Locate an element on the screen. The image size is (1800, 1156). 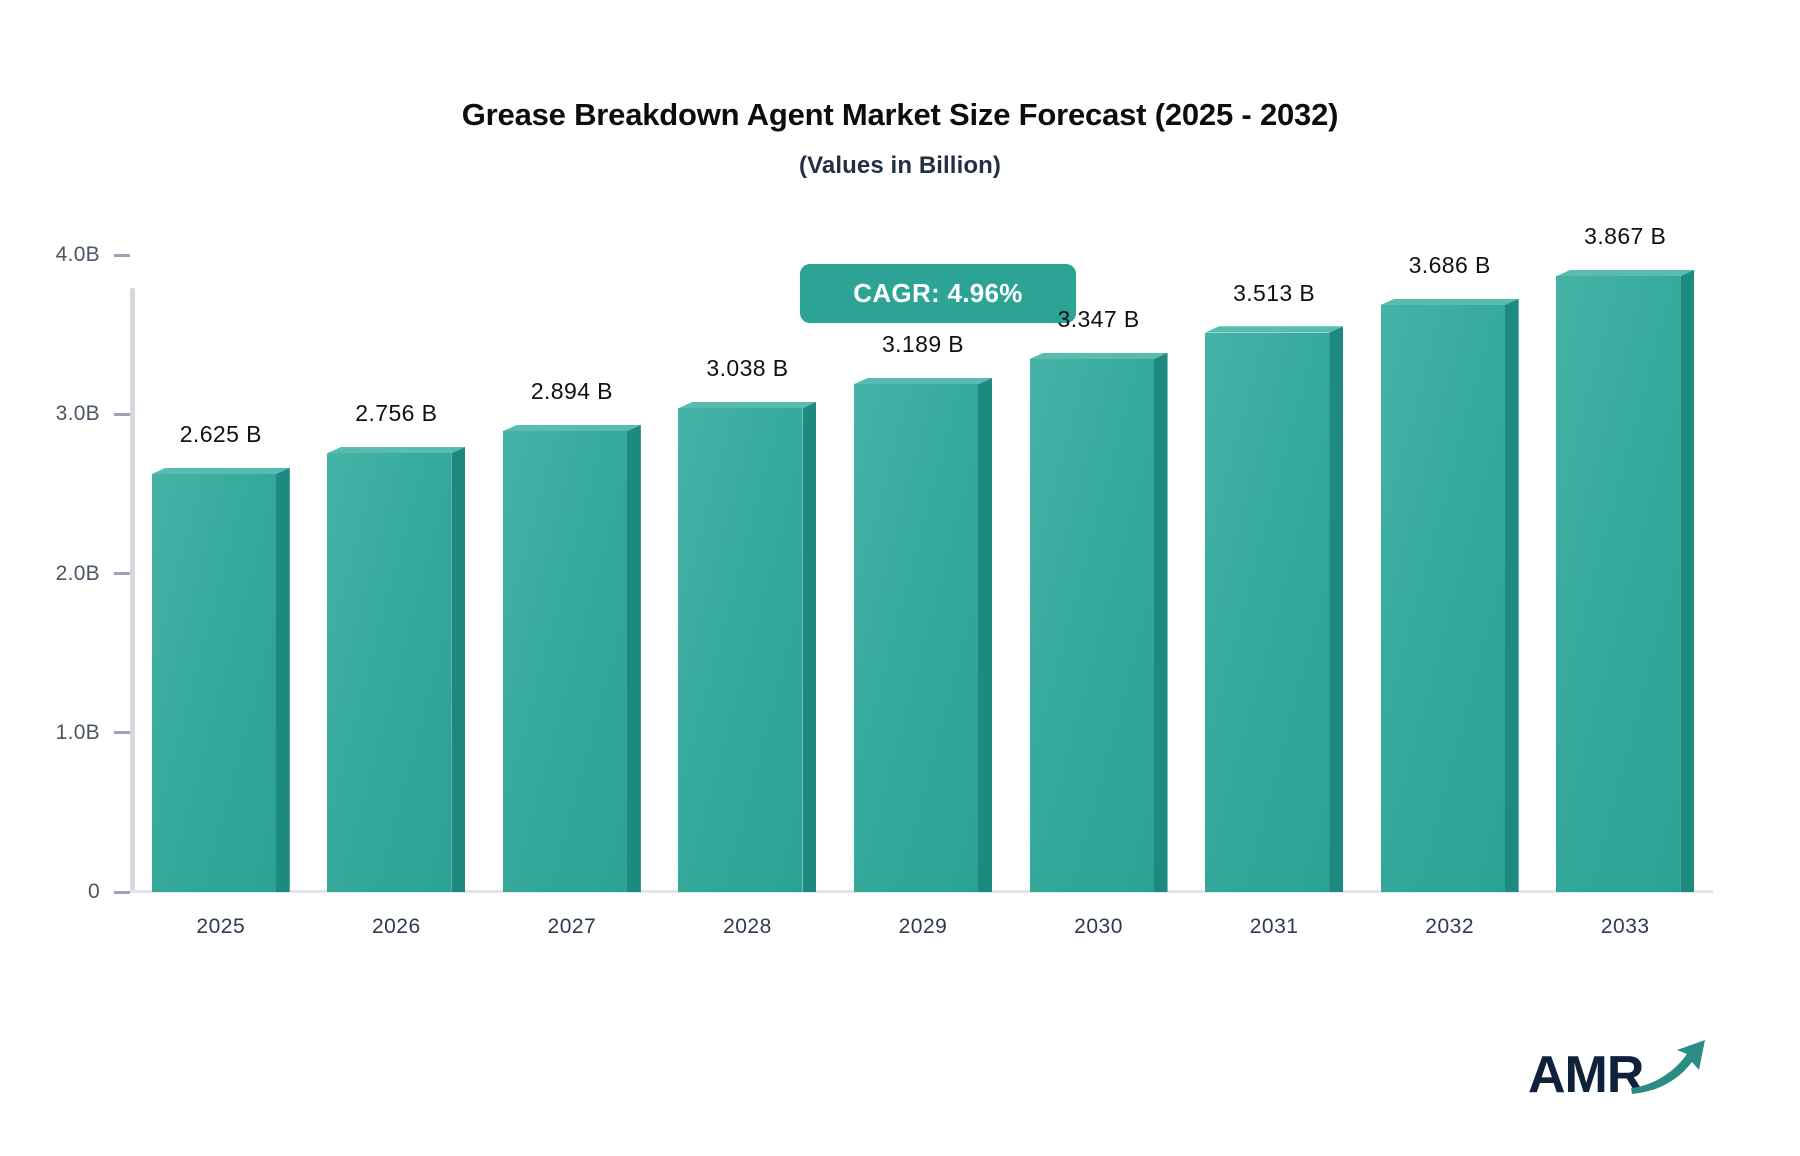
cagr-badge-label: CAGR: 4.96% is located at coordinates (938, 293).